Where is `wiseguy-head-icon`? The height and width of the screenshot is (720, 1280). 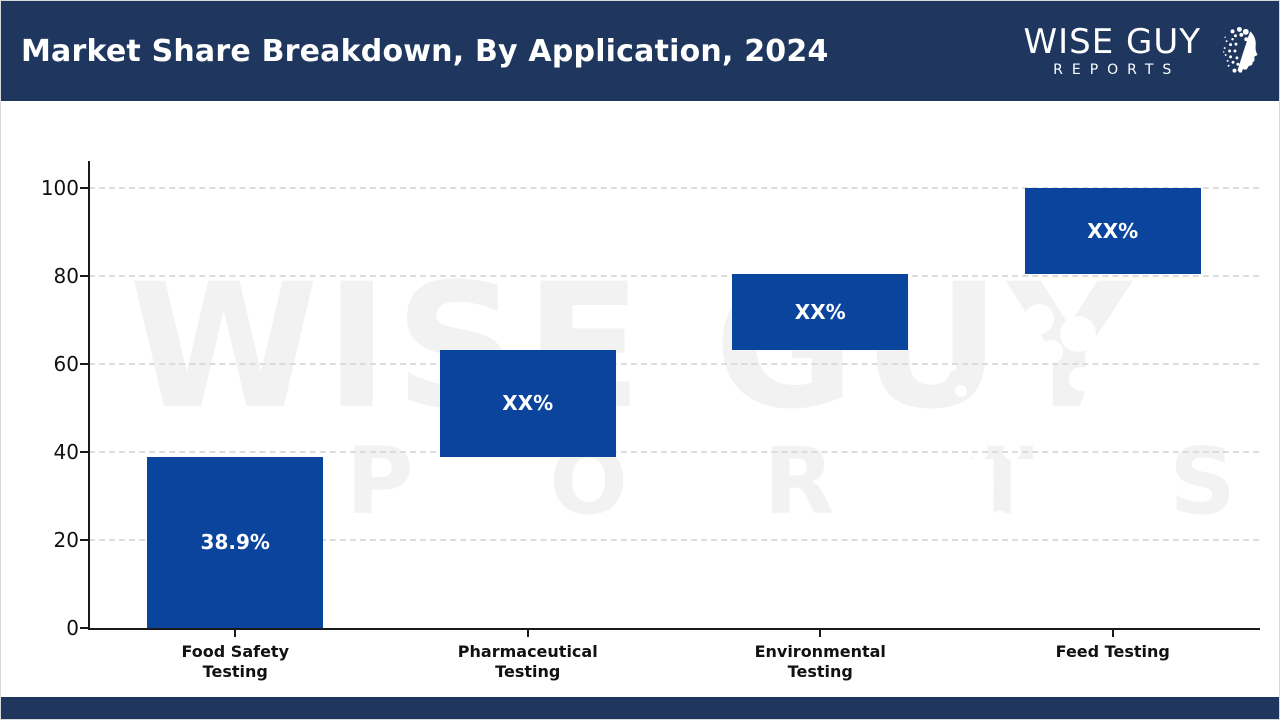 wiseguy-head-icon is located at coordinates (1240, 49).